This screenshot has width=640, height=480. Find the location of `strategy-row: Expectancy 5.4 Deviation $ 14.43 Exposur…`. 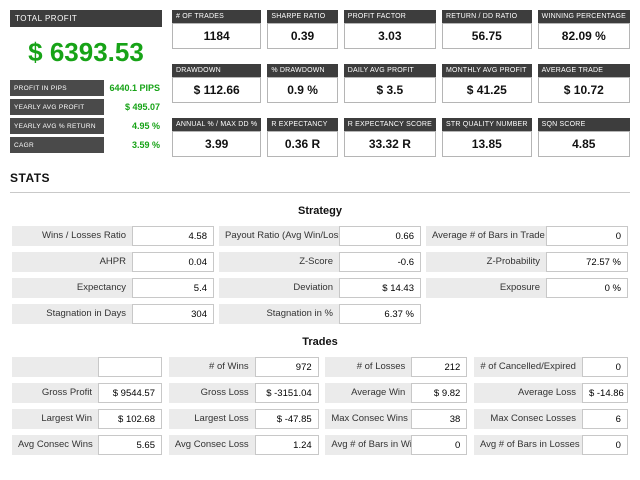

strategy-row: Expectancy 5.4 Deviation $ 14.43 Exposur… is located at coordinates (320, 288).